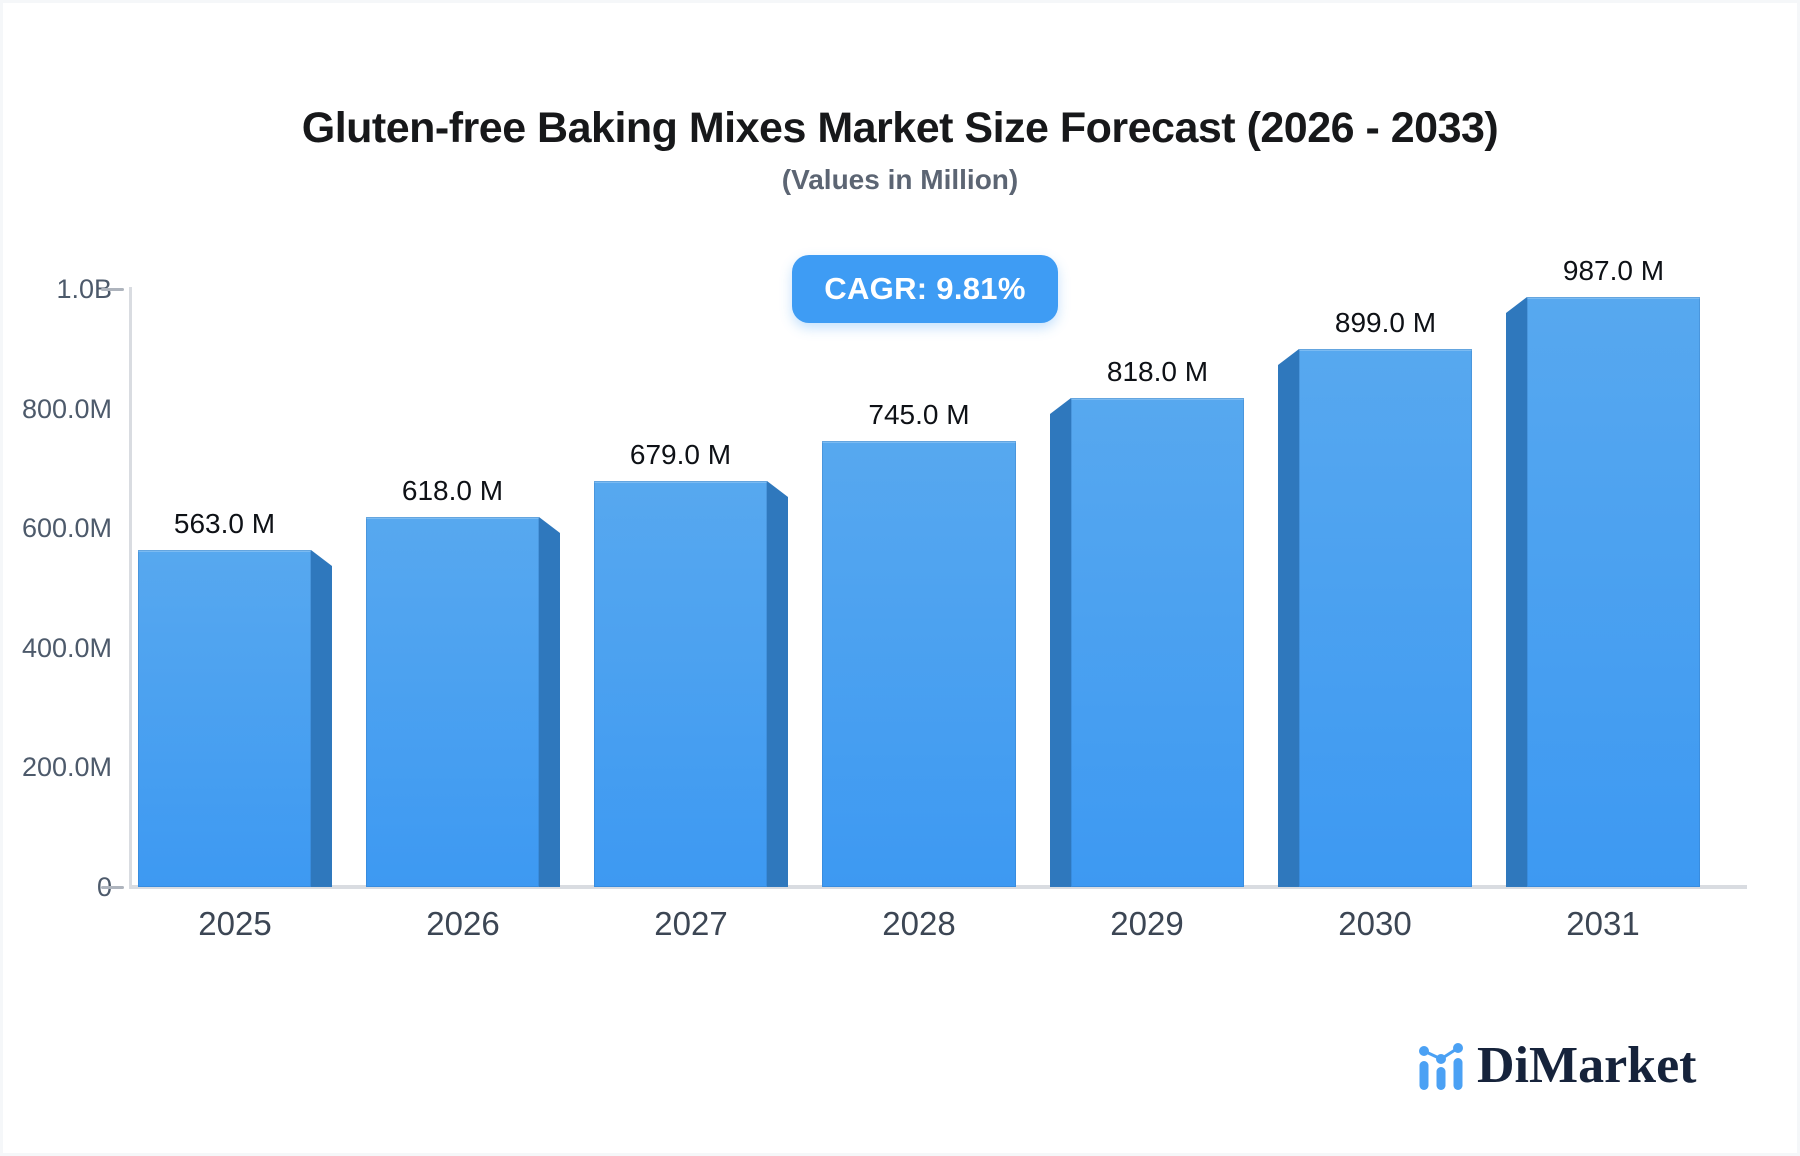 This screenshot has height=1156, width=1800. What do you see at coordinates (691, 923) in the screenshot?
I see `x-axis-category-label: 2027` at bounding box center [691, 923].